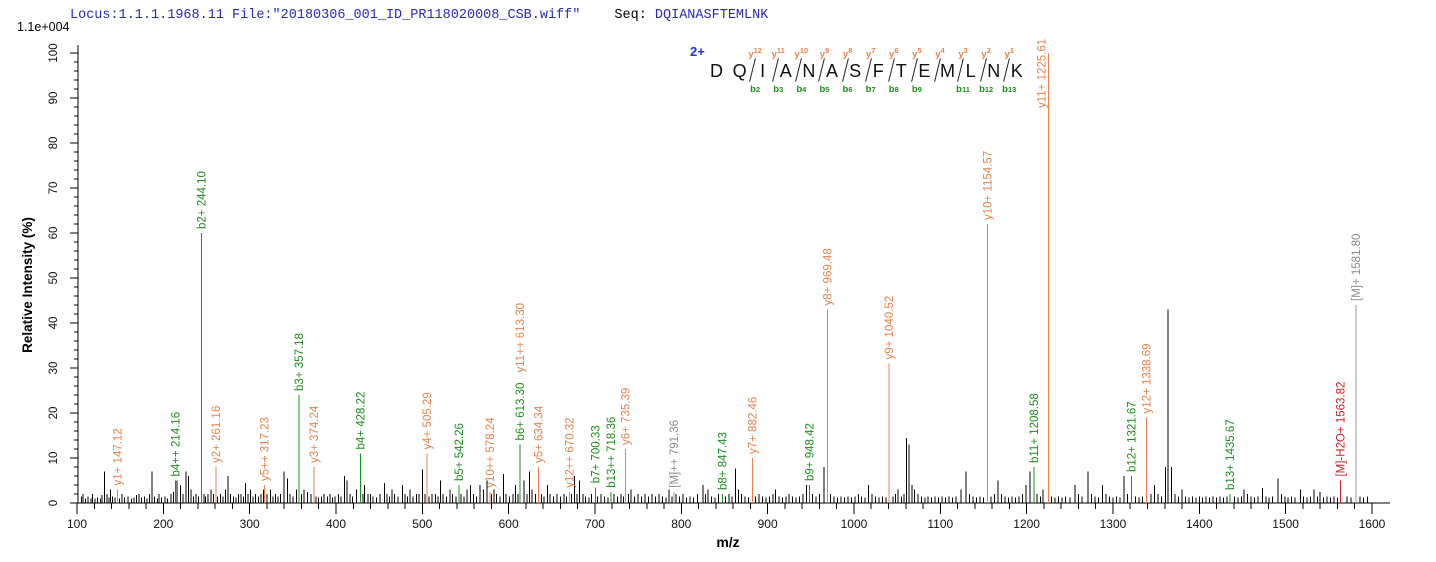 This screenshot has height=562, width=1436. I want to click on peak-label-b6p: b6+ 613.30, so click(521, 412).